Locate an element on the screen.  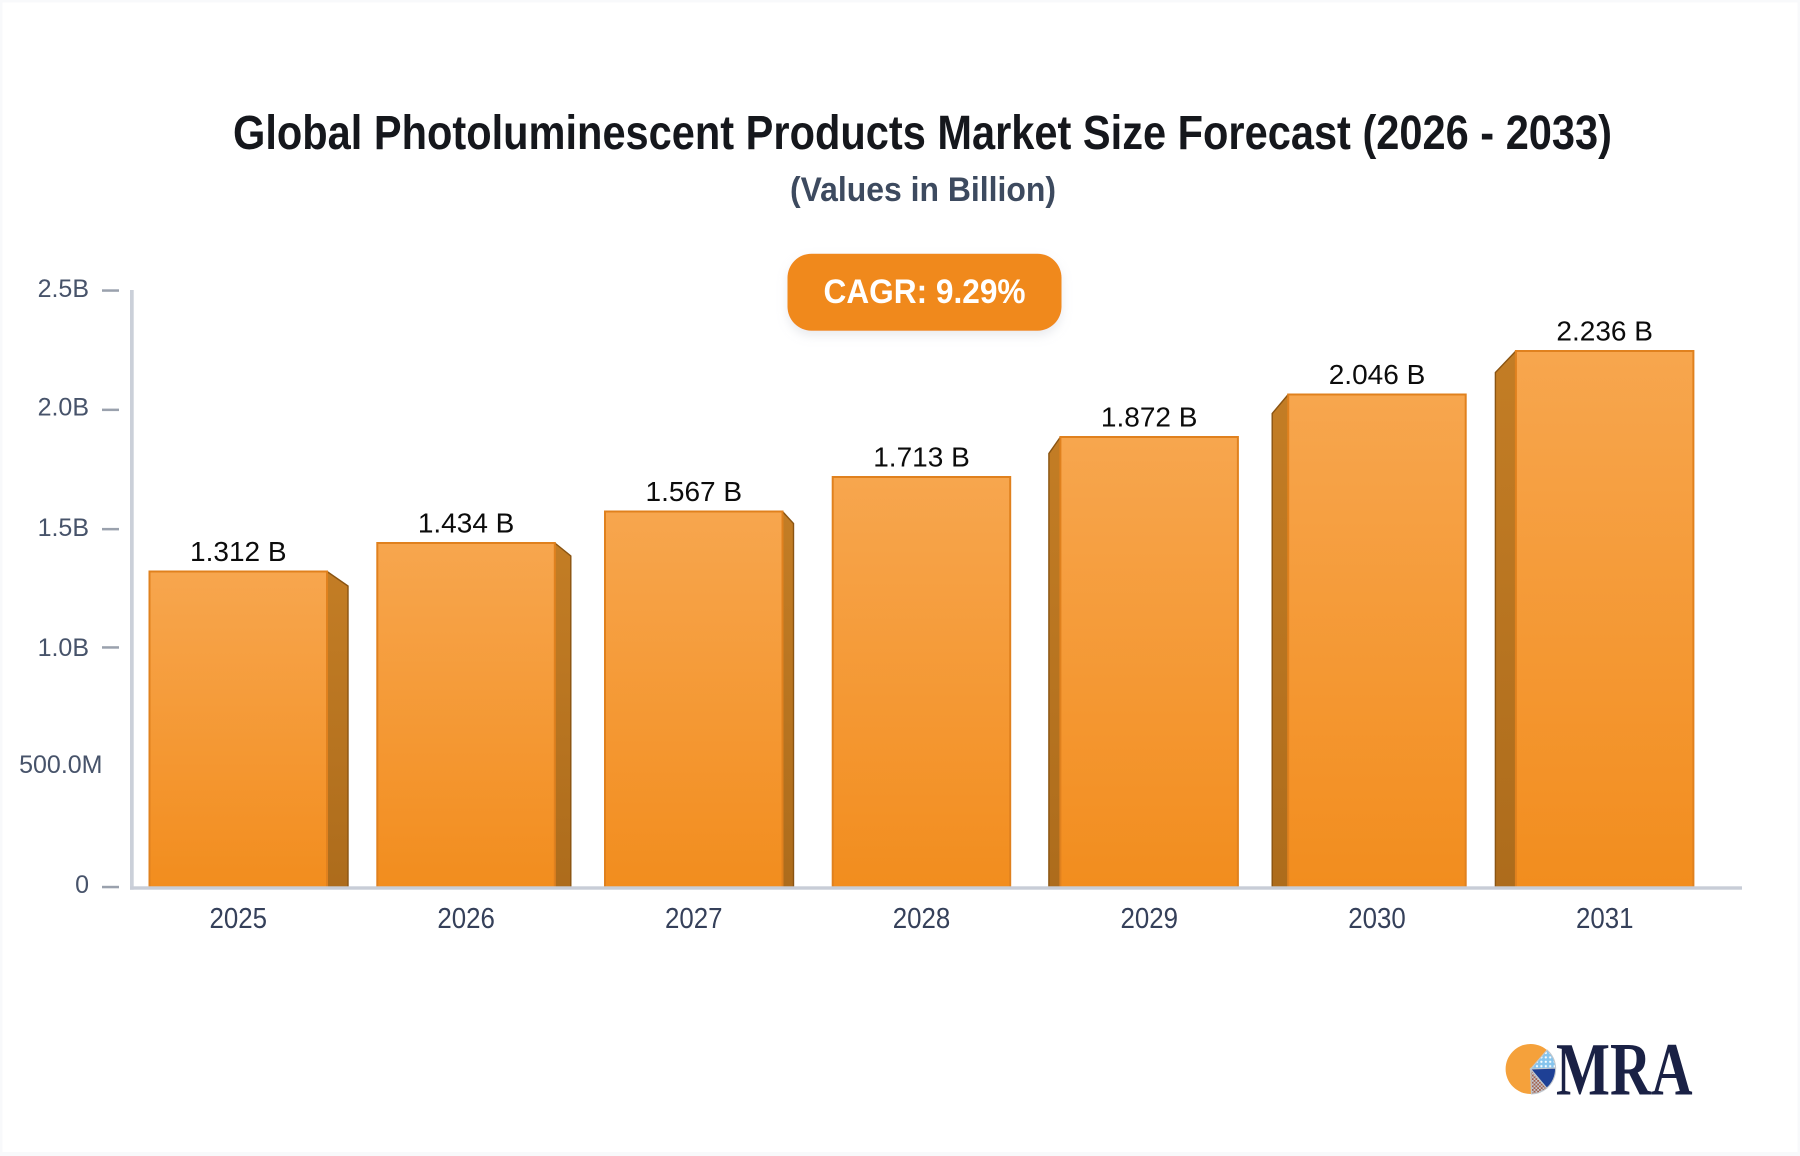
svg-text: 2027 is located at coordinates (694, 919).